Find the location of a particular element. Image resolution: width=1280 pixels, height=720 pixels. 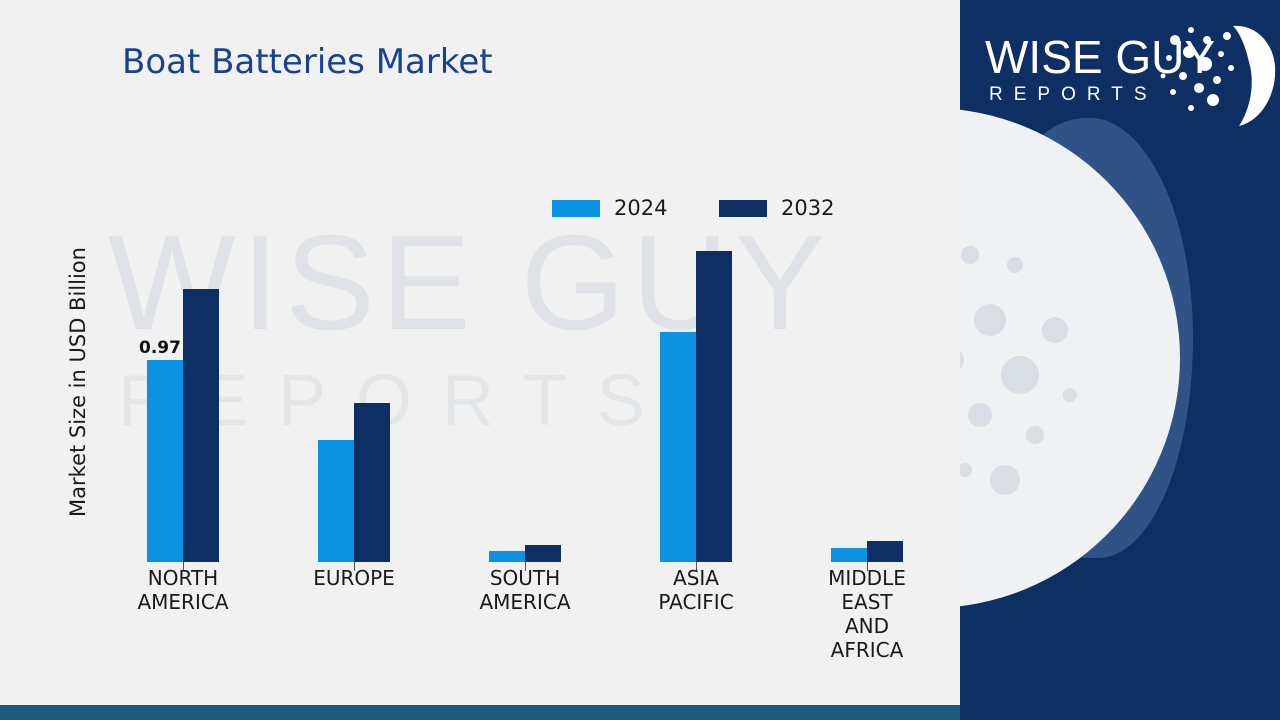

legend-swatch-2024 is located at coordinates (576, 208).